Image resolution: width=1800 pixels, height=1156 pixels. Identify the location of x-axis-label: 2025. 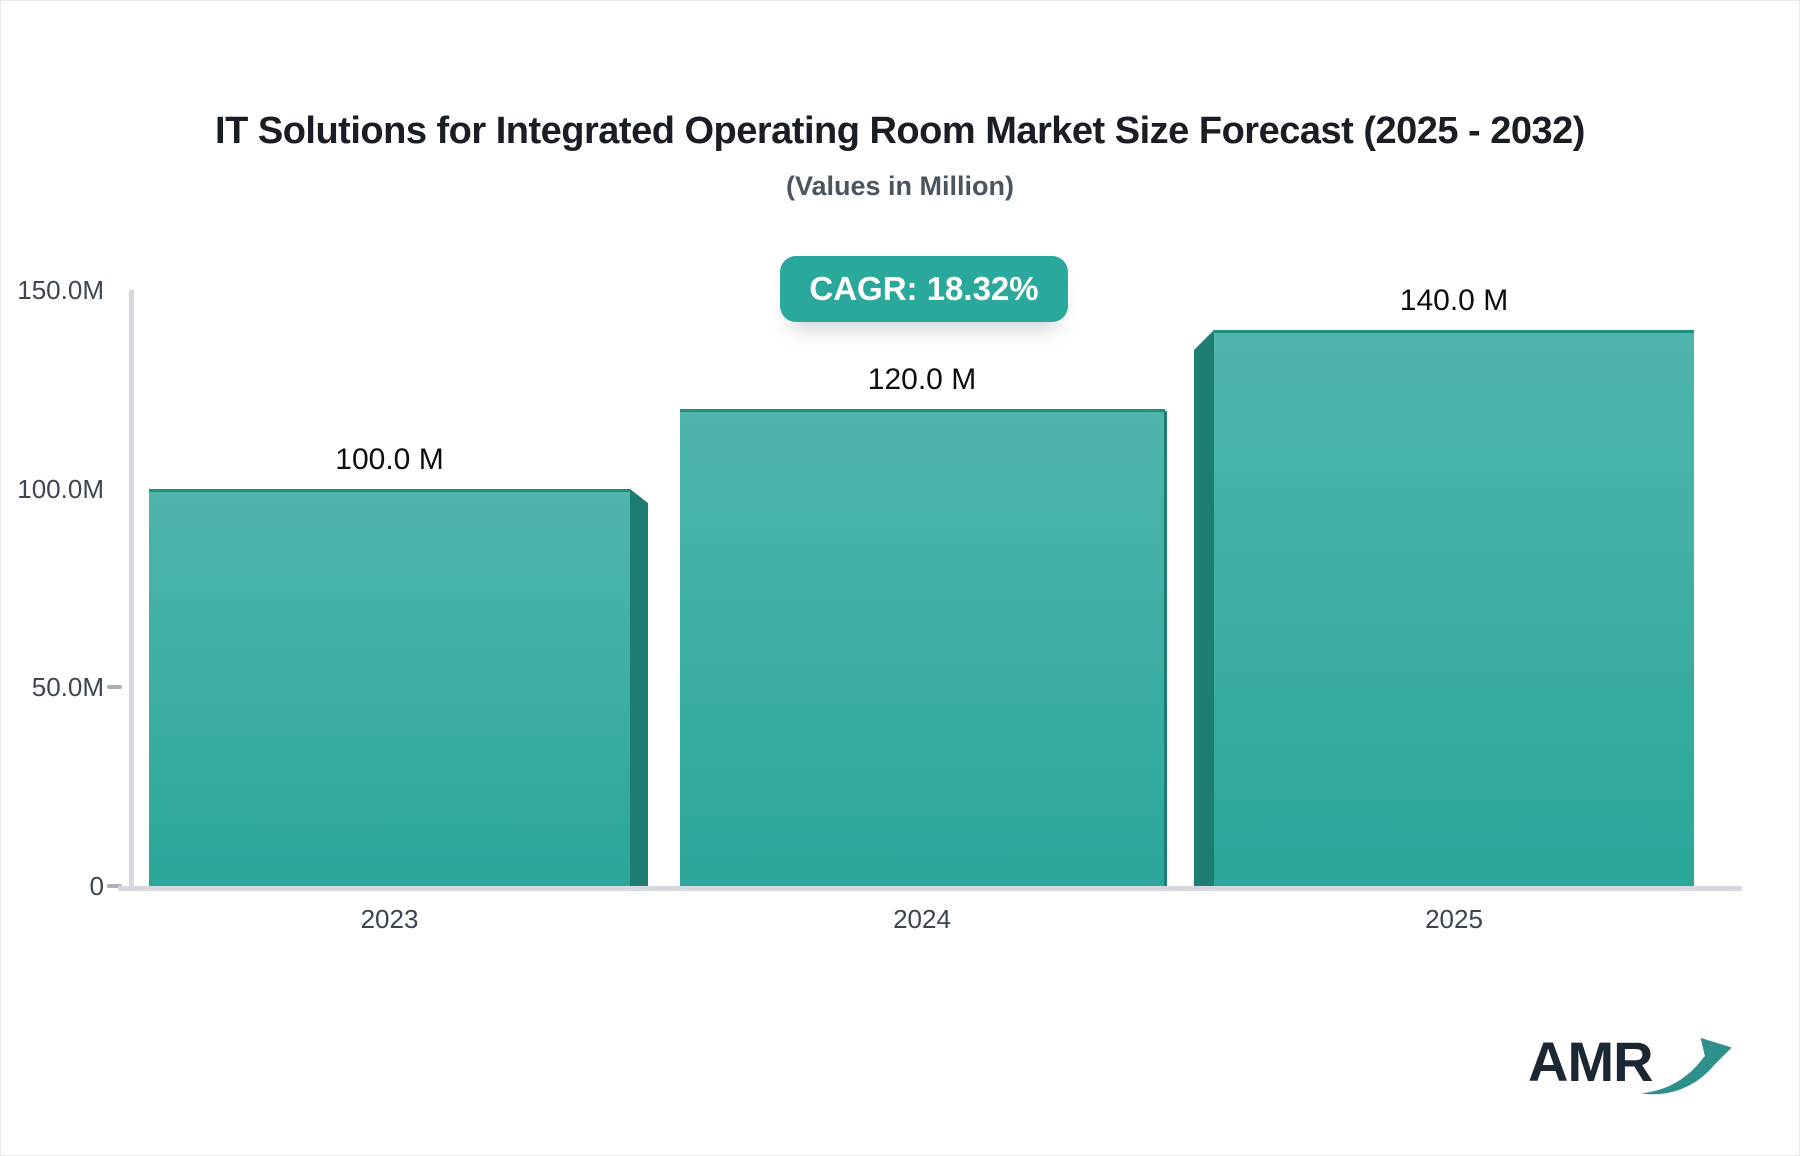
(1454, 919).